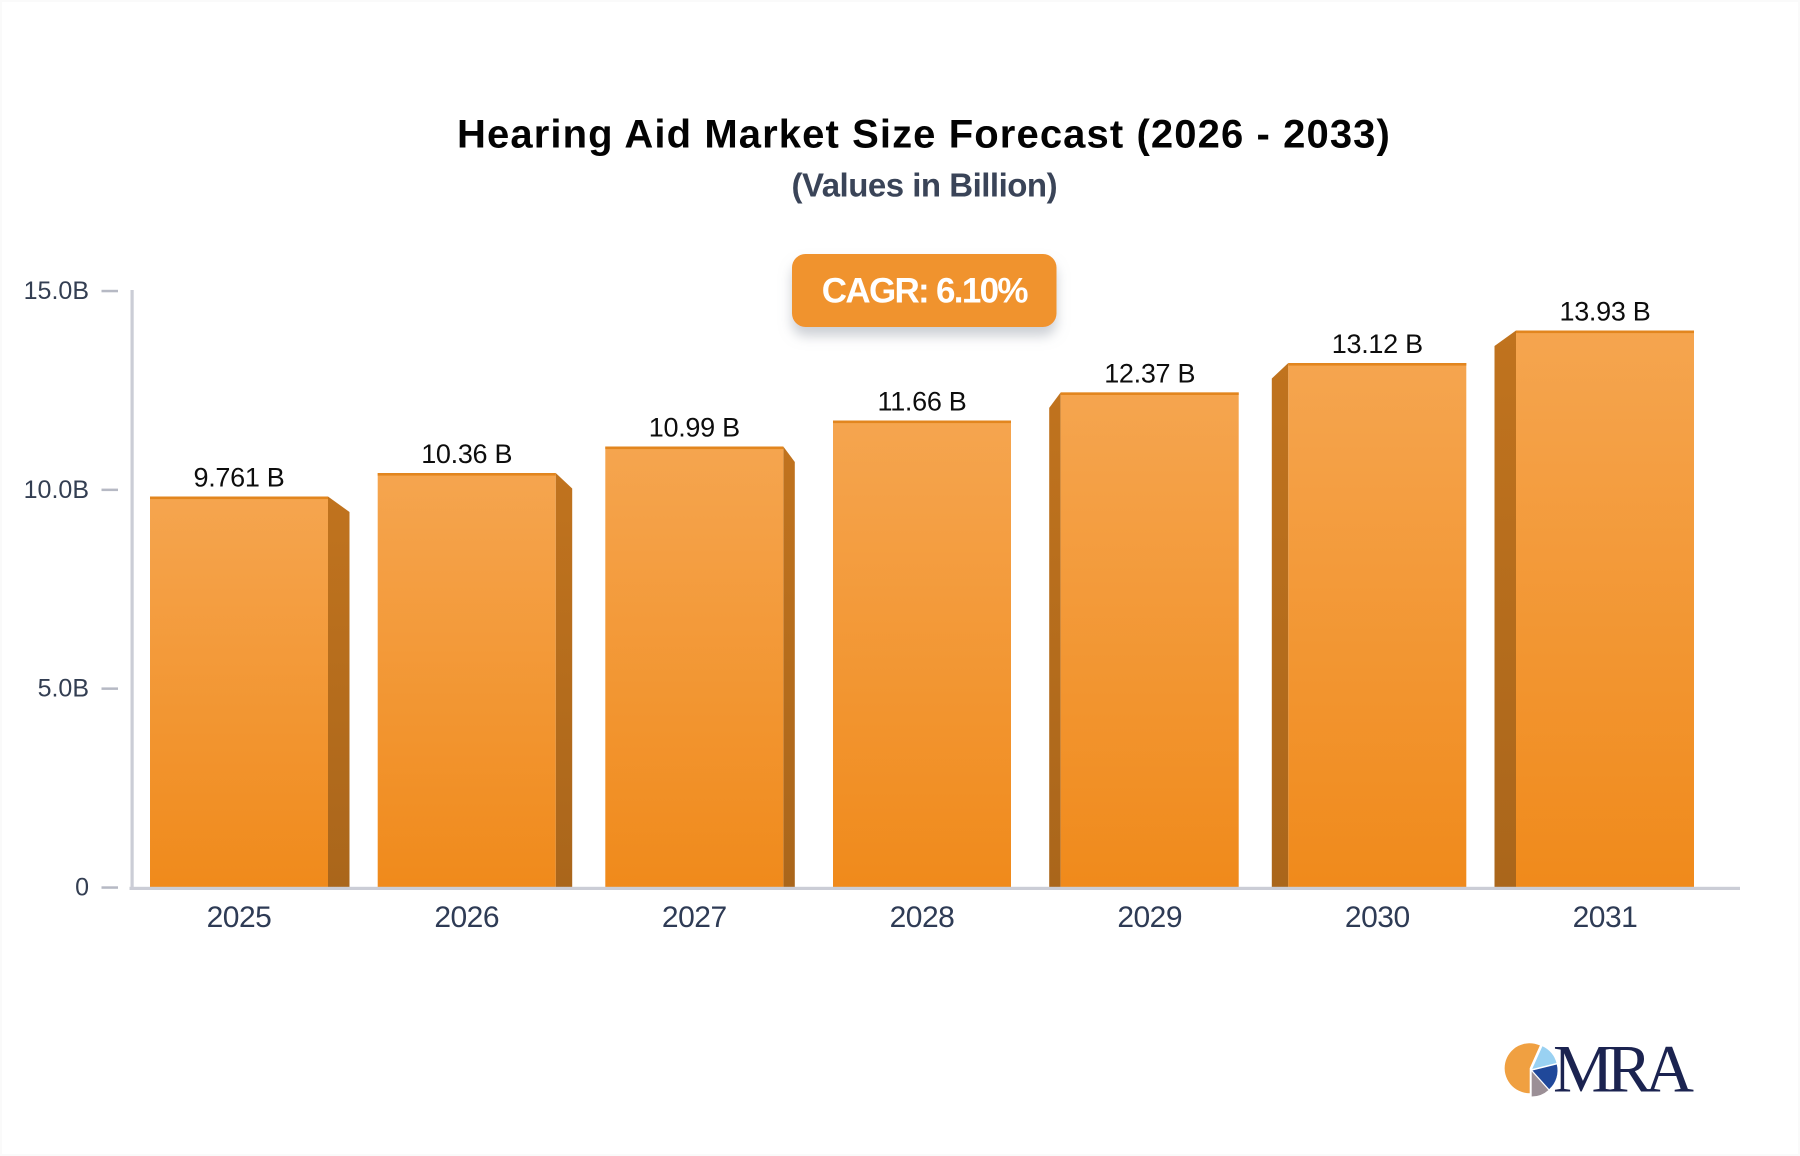 This screenshot has height=1156, width=1800. Describe the element at coordinates (1377, 917) in the screenshot. I see `svg-text: 2030` at that location.